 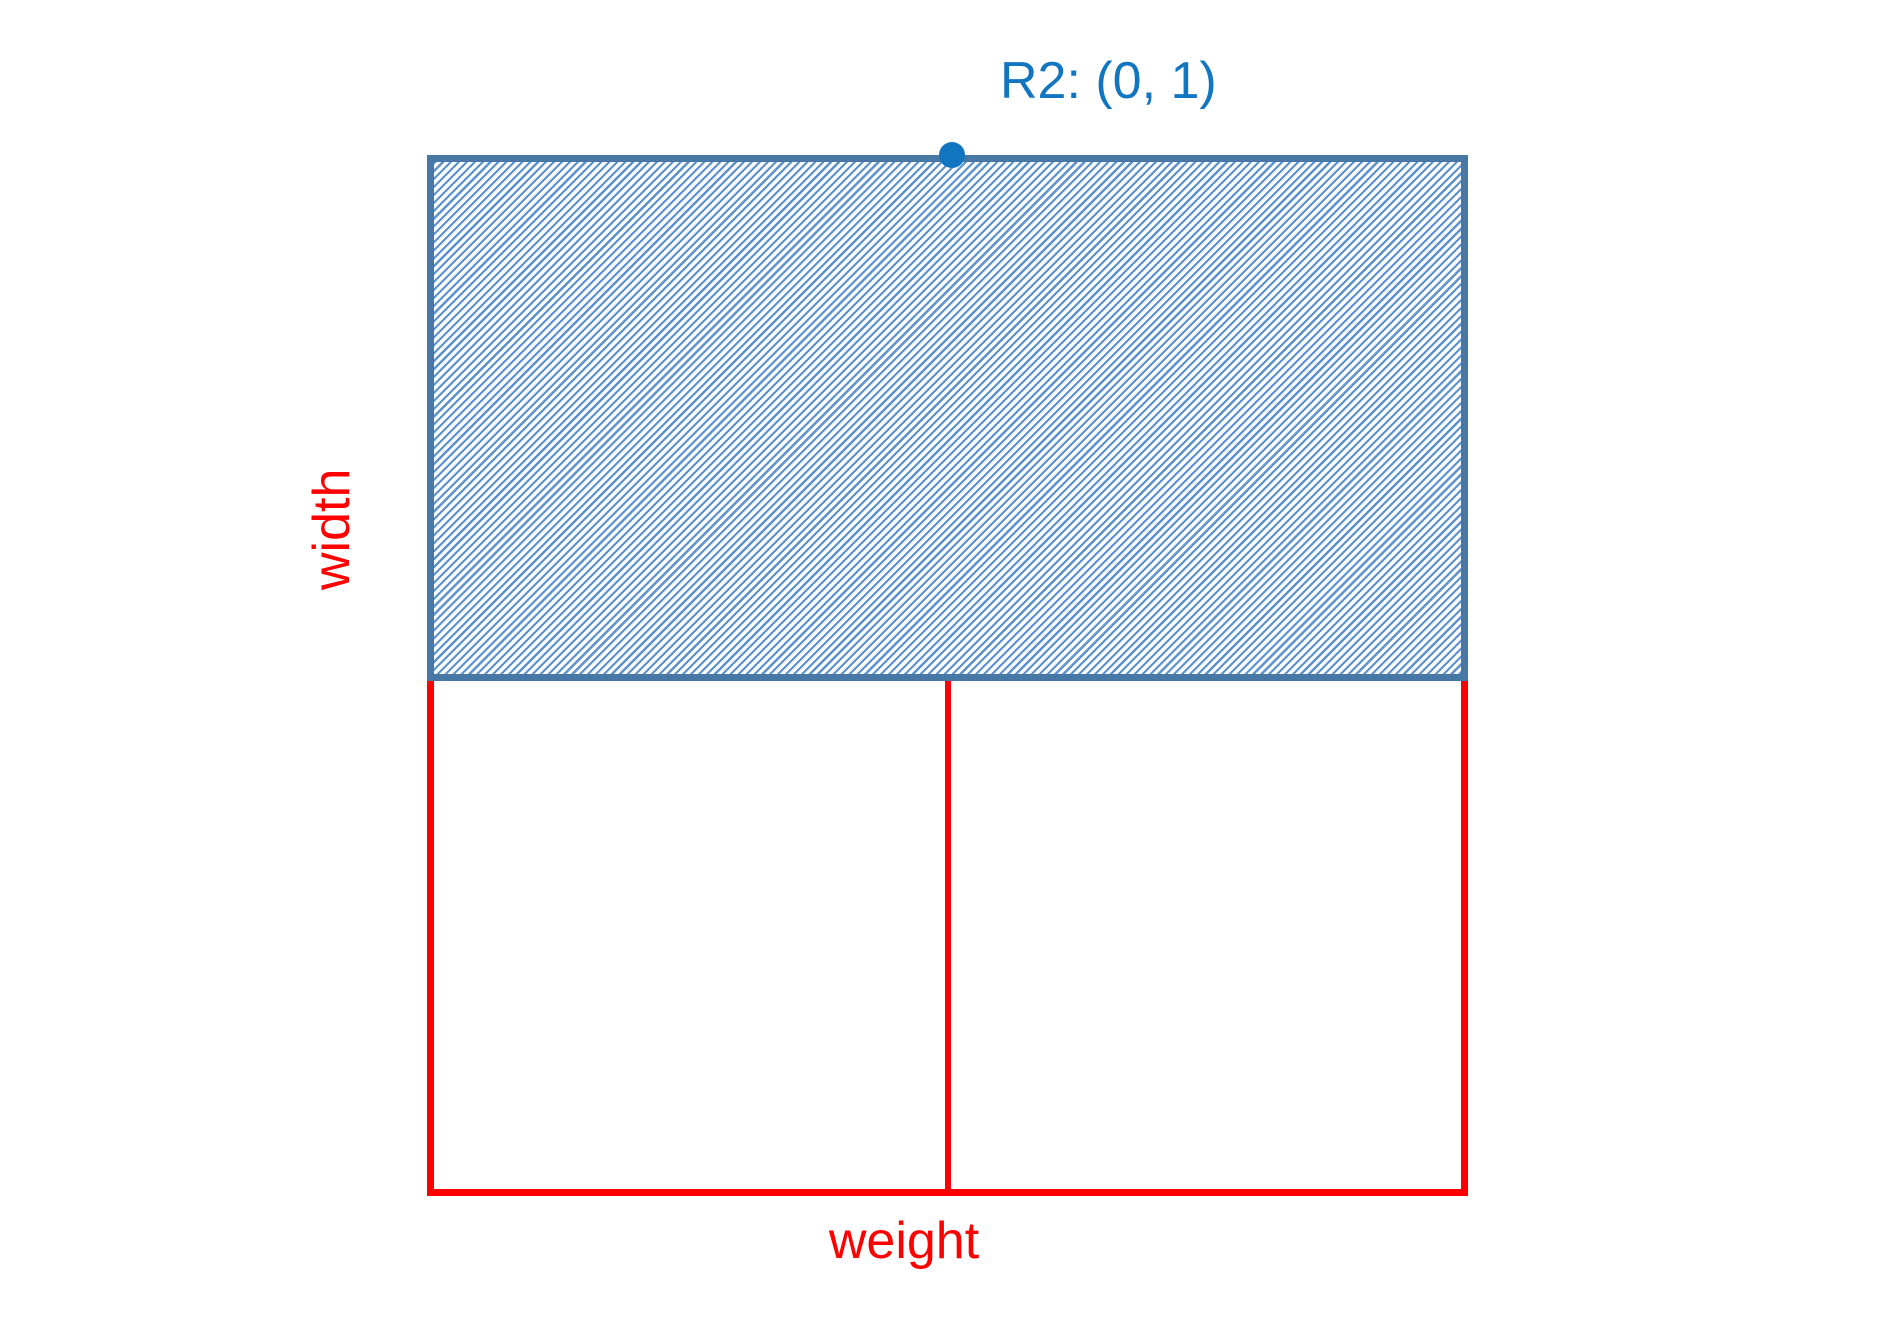 What do you see at coordinates (952, 155) in the screenshot?
I see `split-point-marker` at bounding box center [952, 155].